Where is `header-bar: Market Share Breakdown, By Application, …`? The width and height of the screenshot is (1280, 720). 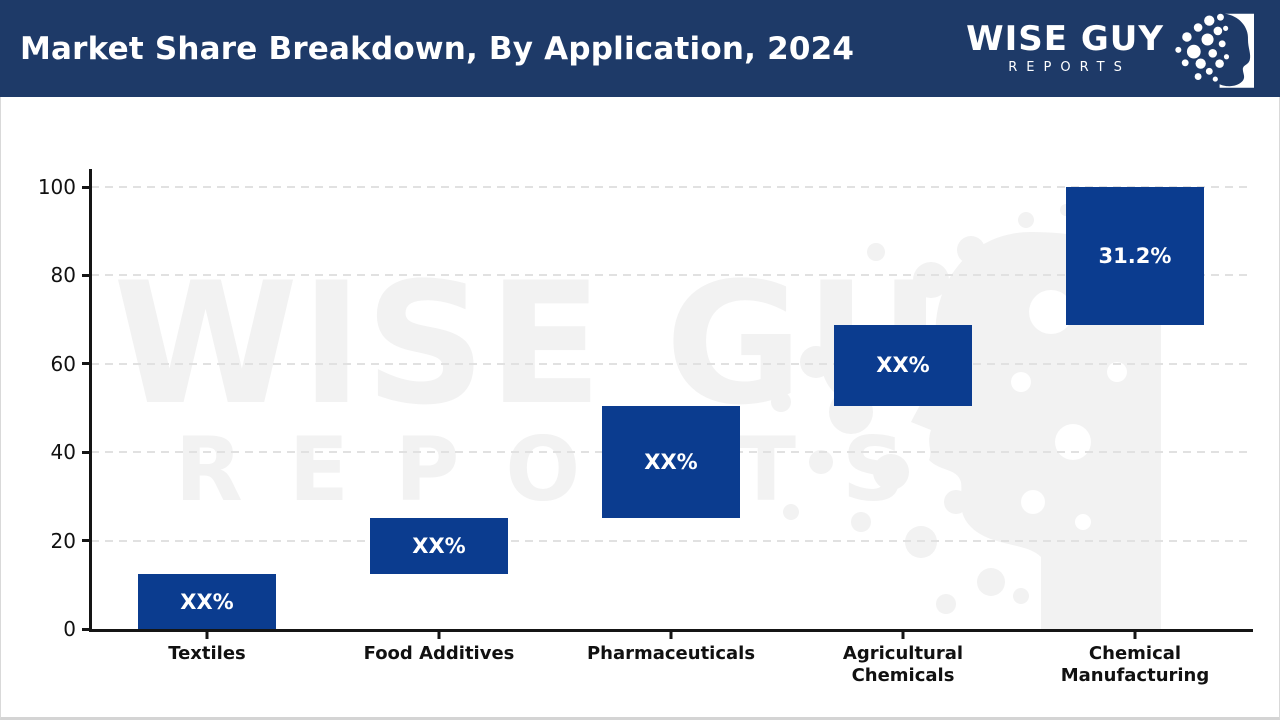 header-bar: Market Share Breakdown, By Application, … is located at coordinates (640, 48).